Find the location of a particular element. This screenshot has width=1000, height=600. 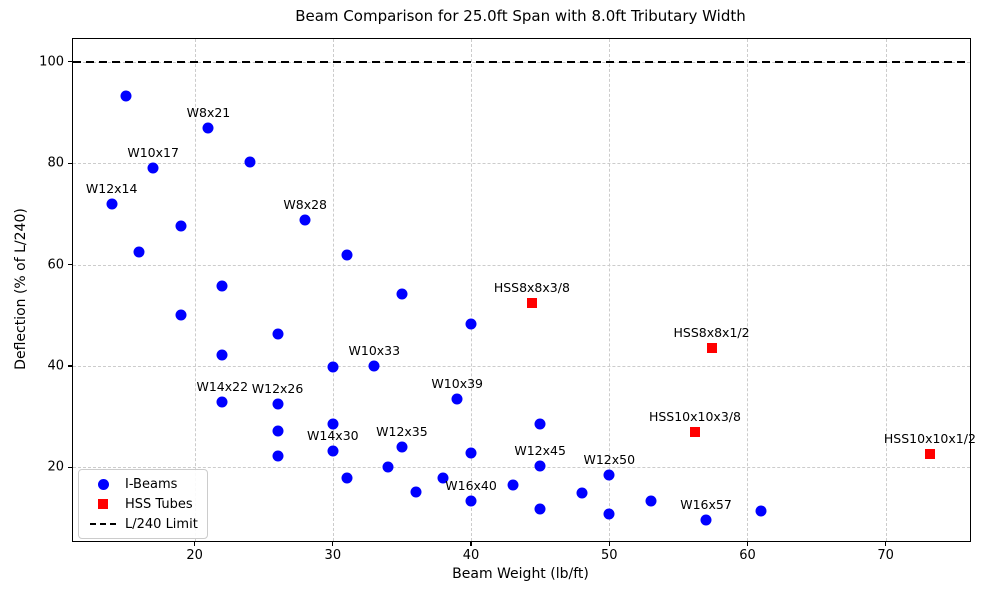

legend: I-Beams HSS Tubes L/240 Limit is located at coordinates (143, 504).